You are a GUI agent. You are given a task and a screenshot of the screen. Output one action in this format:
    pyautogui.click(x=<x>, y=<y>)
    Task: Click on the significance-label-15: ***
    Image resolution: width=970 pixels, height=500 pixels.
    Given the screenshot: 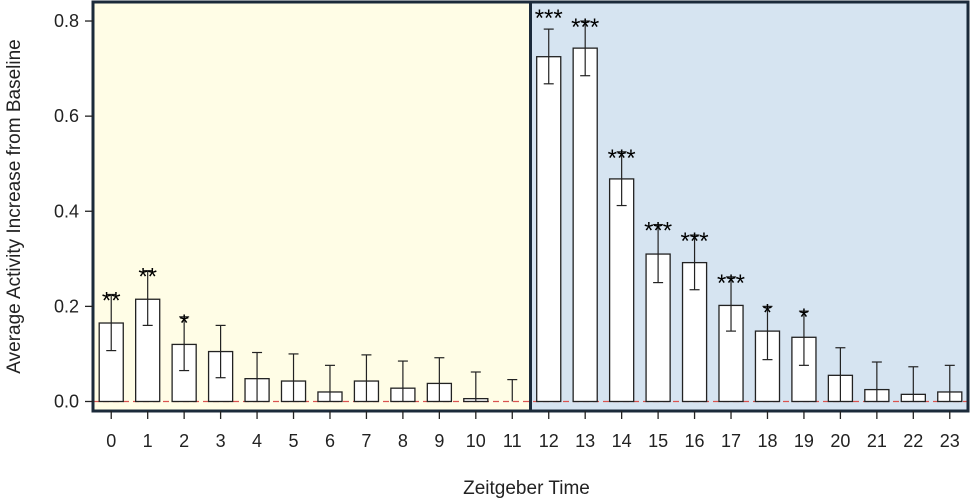 What is the action you would take?
    pyautogui.click(x=658, y=231)
    